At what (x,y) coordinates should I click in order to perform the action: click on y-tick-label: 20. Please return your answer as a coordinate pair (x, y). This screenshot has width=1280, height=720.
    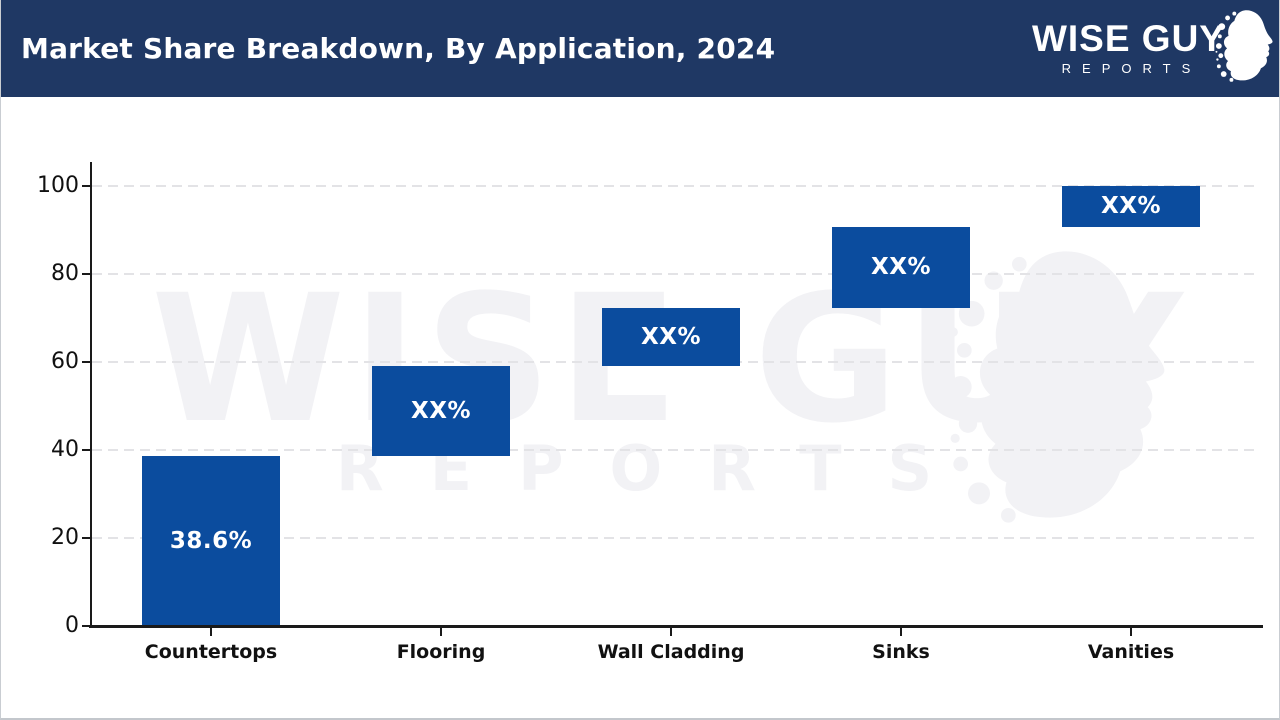
    Looking at the image, I should click on (65, 537).